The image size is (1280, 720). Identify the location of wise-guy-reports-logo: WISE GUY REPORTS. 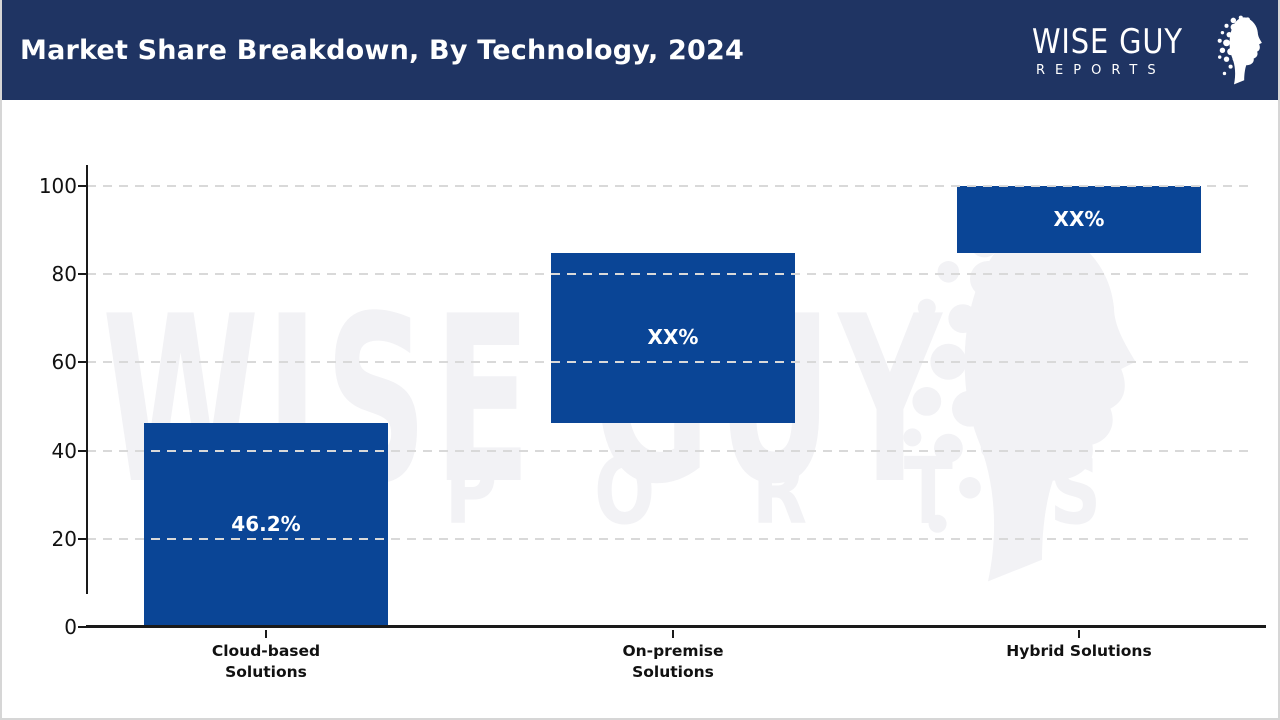
(1152, 50).